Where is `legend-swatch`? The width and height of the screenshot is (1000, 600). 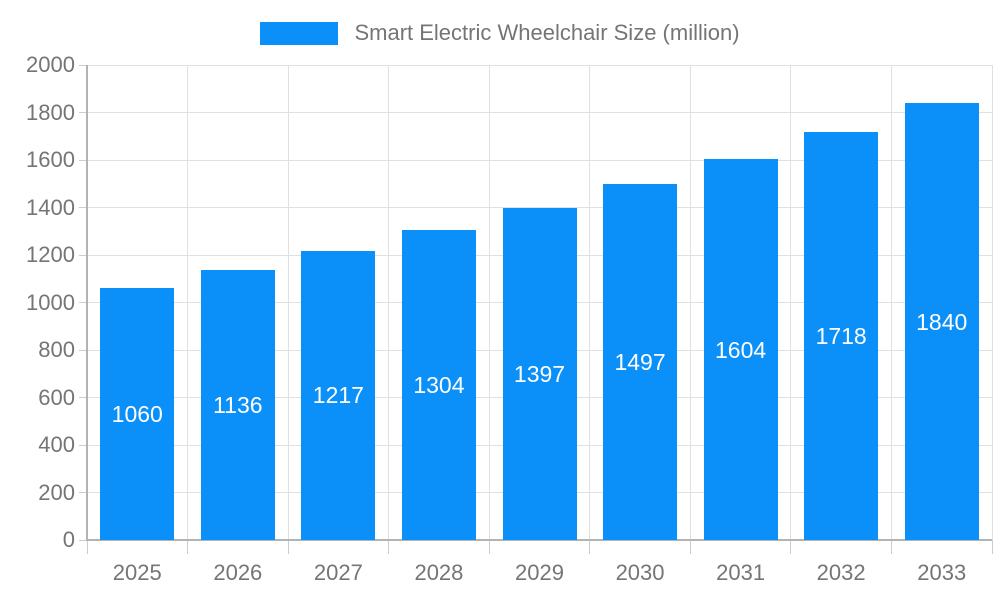
legend-swatch is located at coordinates (299, 33).